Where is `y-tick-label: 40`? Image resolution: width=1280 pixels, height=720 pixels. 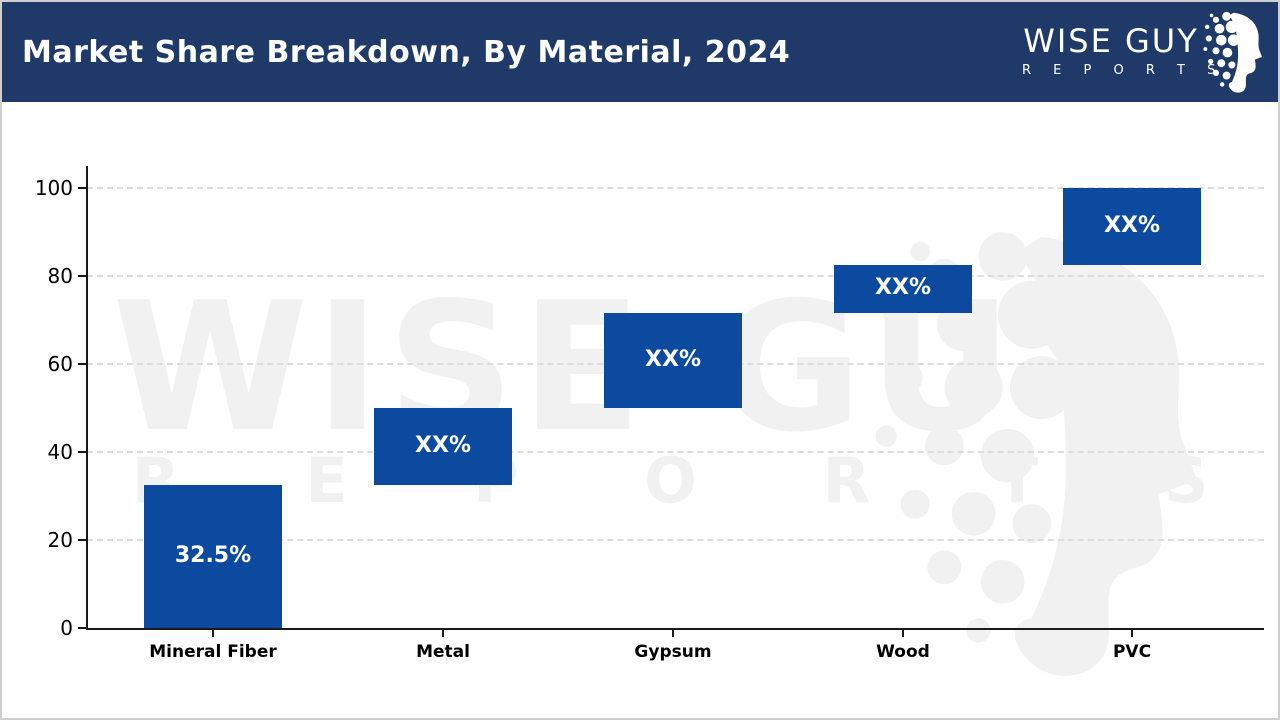 y-tick-label: 40 is located at coordinates (60, 452).